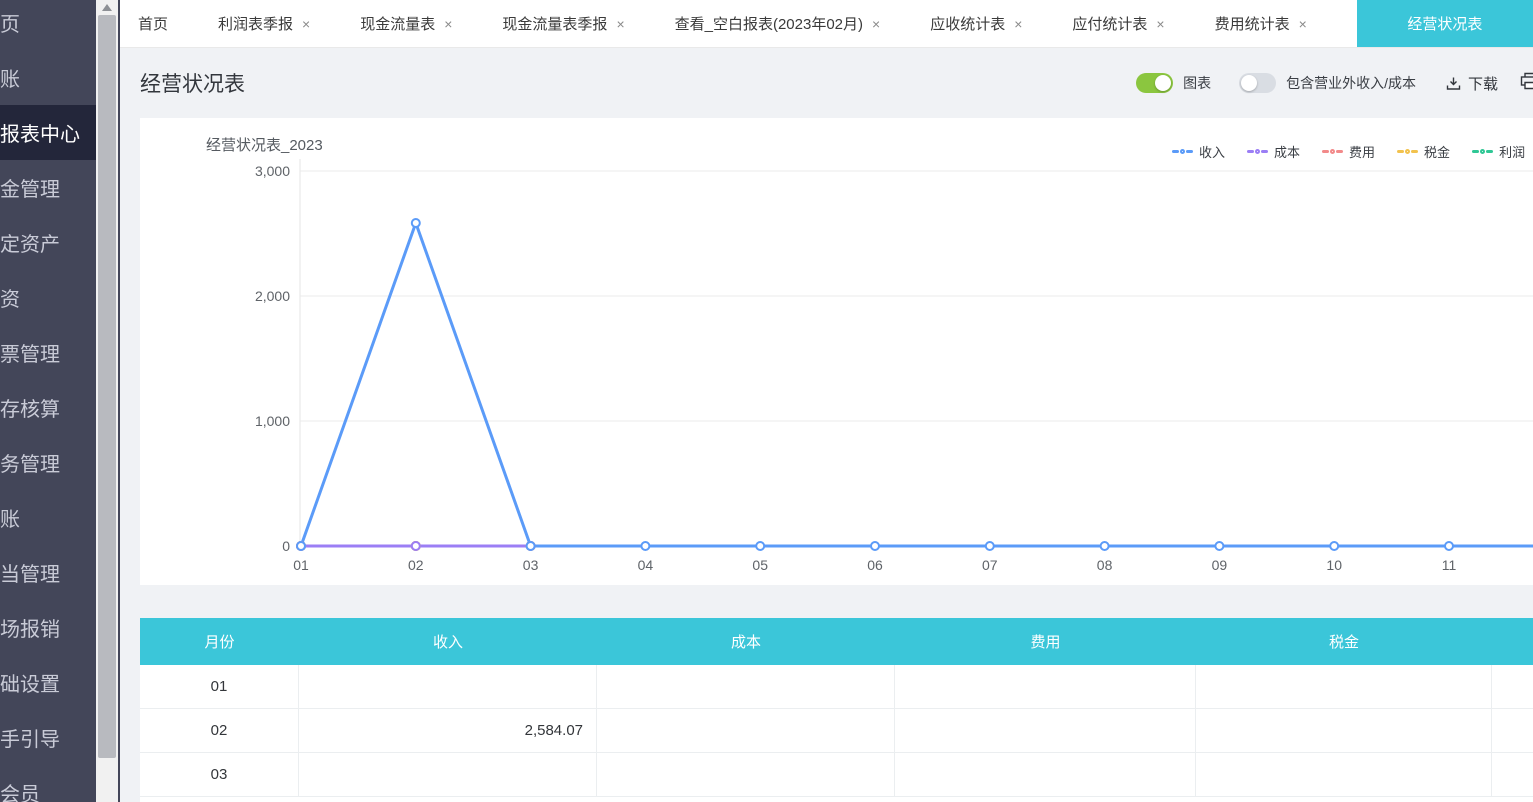 Image resolution: width=1533 pixels, height=802 pixels. I want to click on tab: 查看_空白报表(2023年02月) ×, so click(778, 23).